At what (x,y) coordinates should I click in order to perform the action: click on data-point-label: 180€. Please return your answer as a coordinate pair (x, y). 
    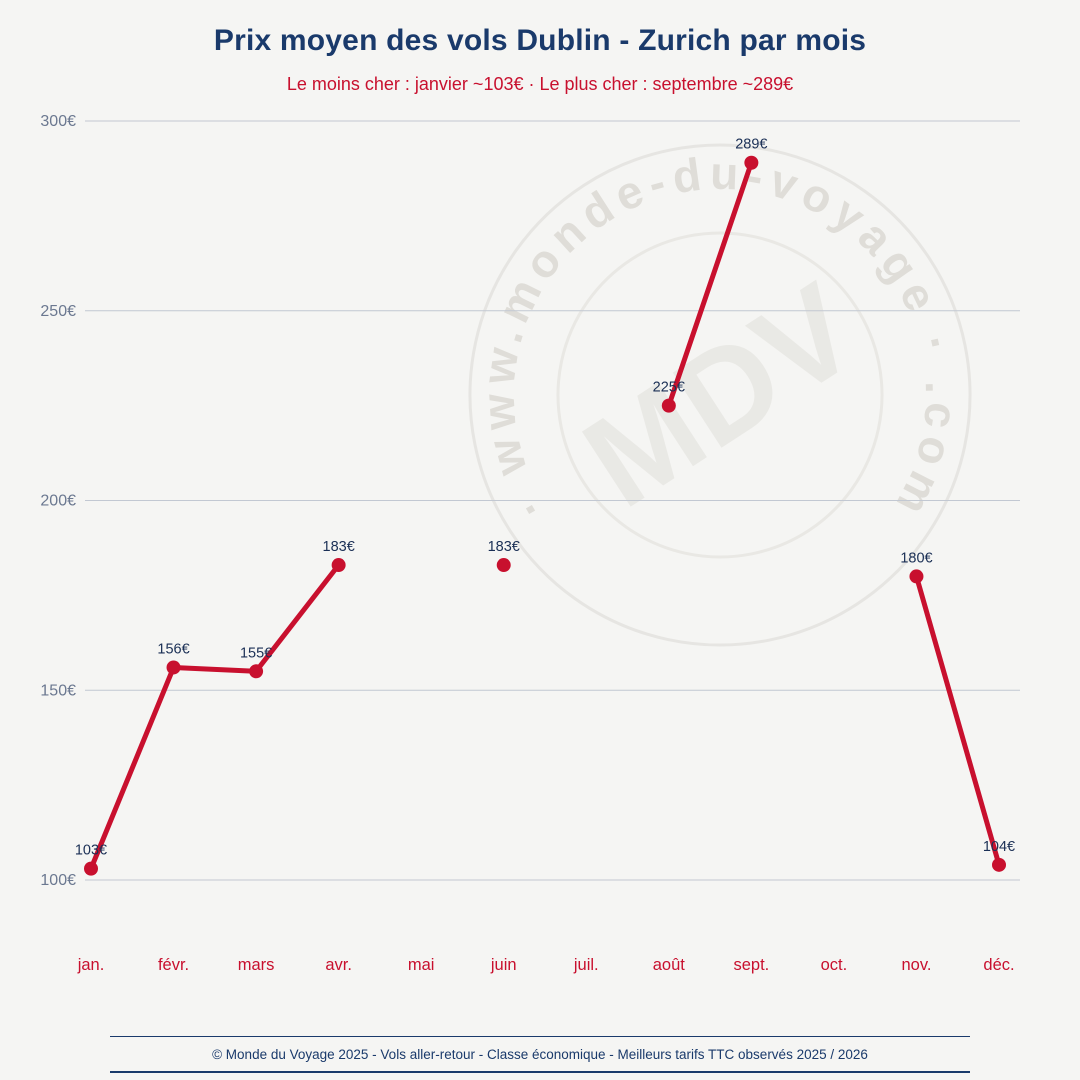
    Looking at the image, I should click on (916, 558).